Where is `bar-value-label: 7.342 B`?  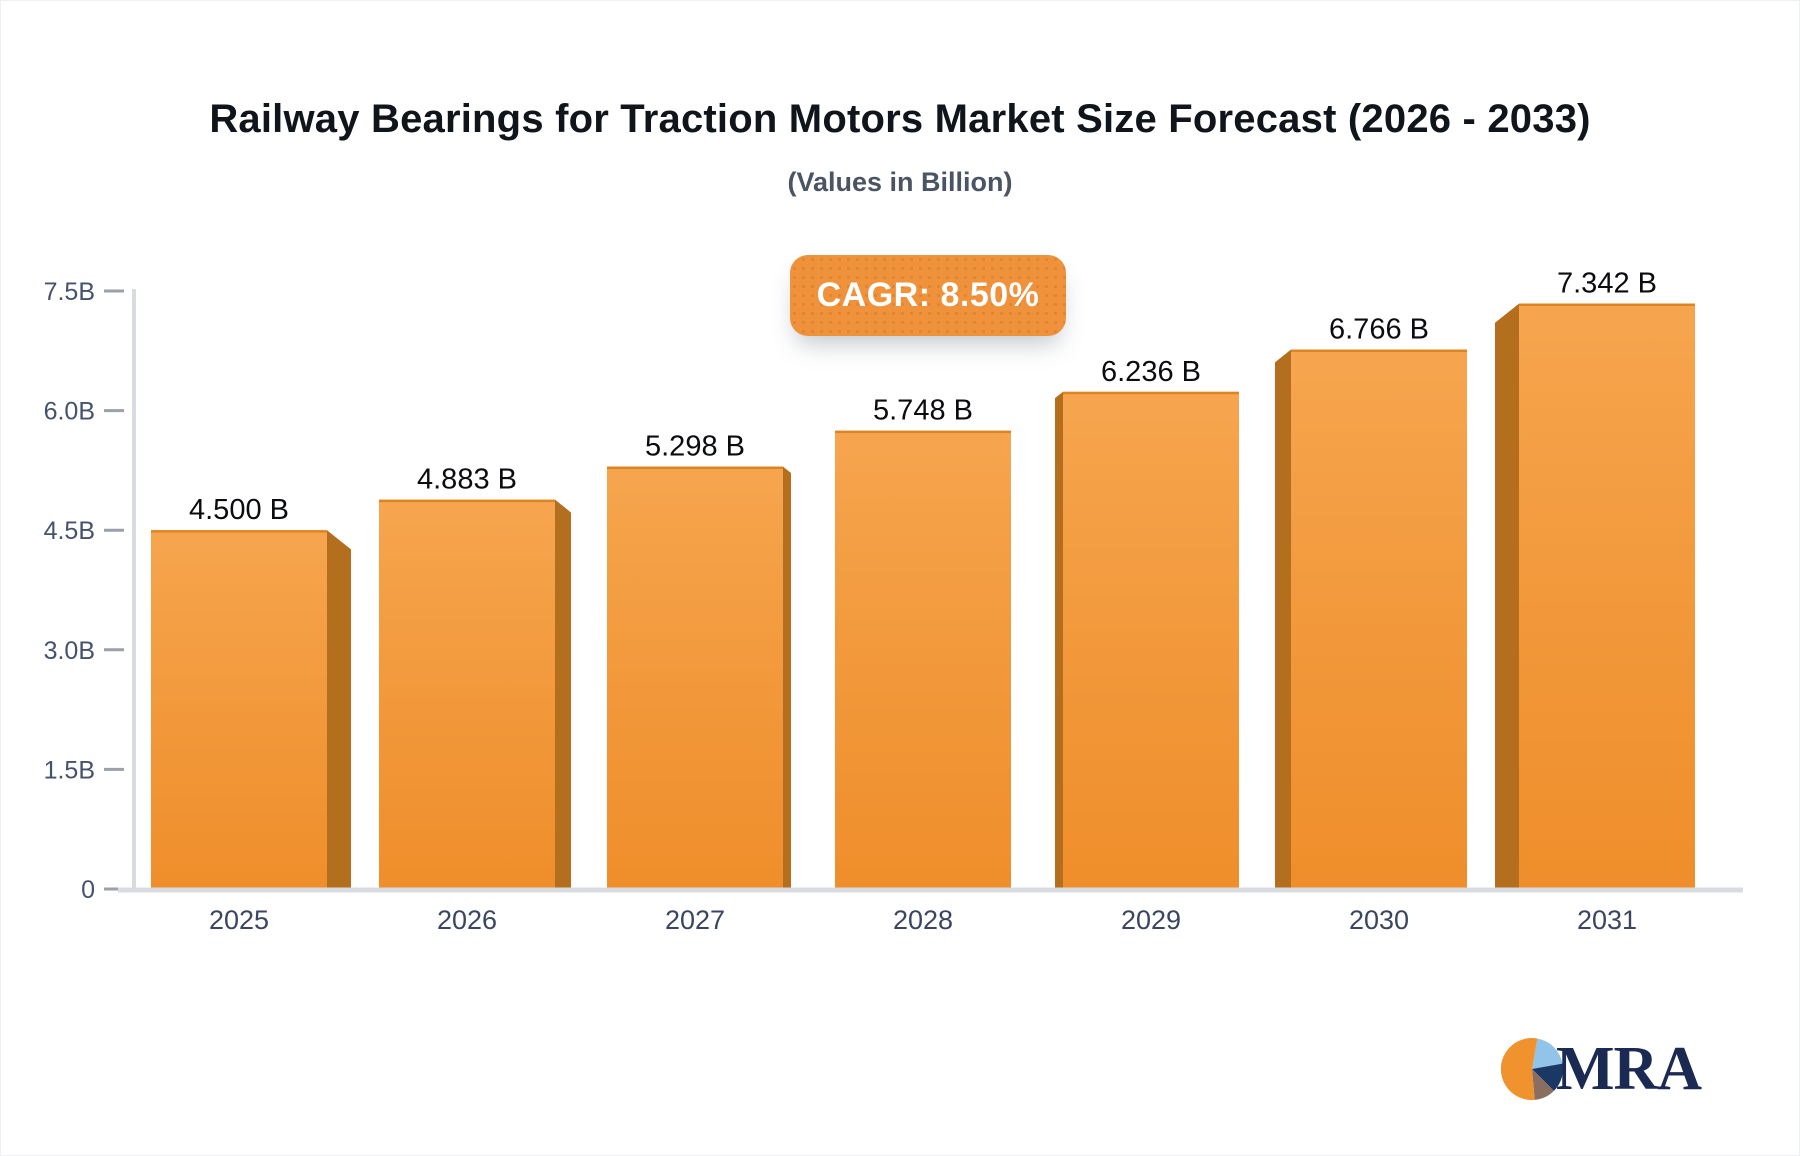 bar-value-label: 7.342 B is located at coordinates (1607, 284).